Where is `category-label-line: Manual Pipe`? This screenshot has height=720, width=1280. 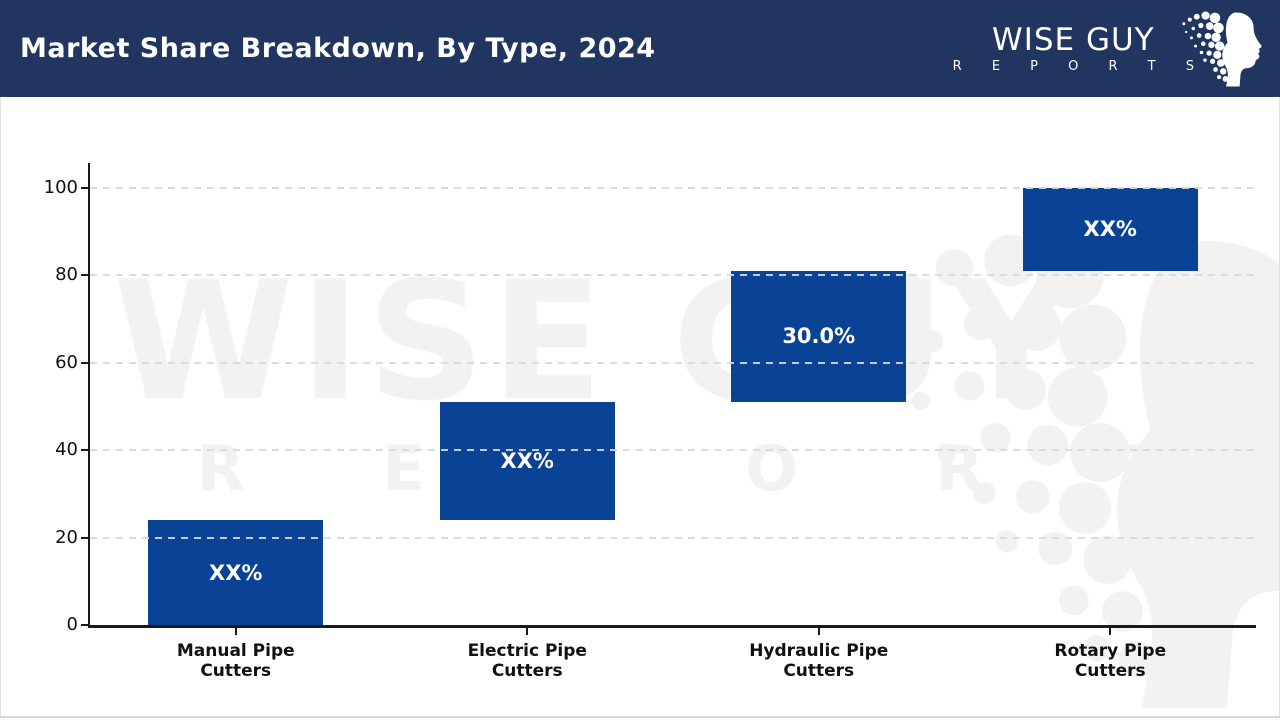 category-label-line: Manual Pipe is located at coordinates (235, 651).